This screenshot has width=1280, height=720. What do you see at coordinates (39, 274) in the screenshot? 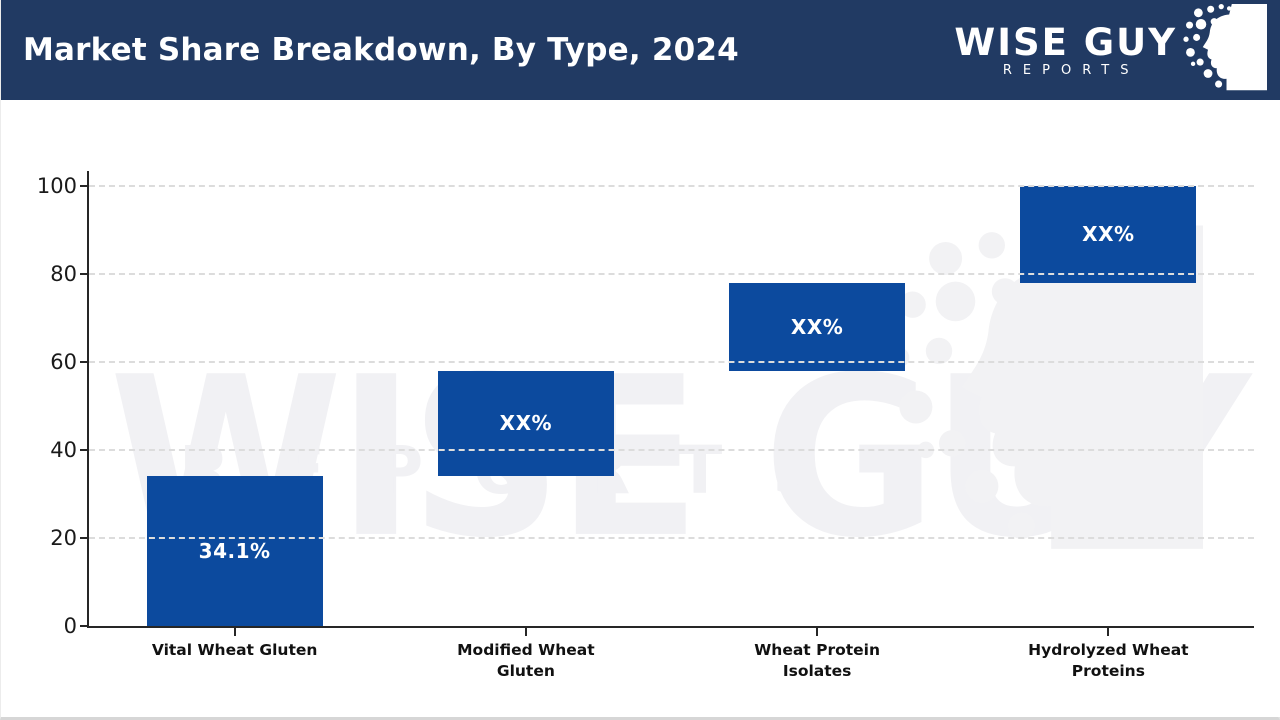
I see `ytick-label-80: 80` at bounding box center [39, 274].